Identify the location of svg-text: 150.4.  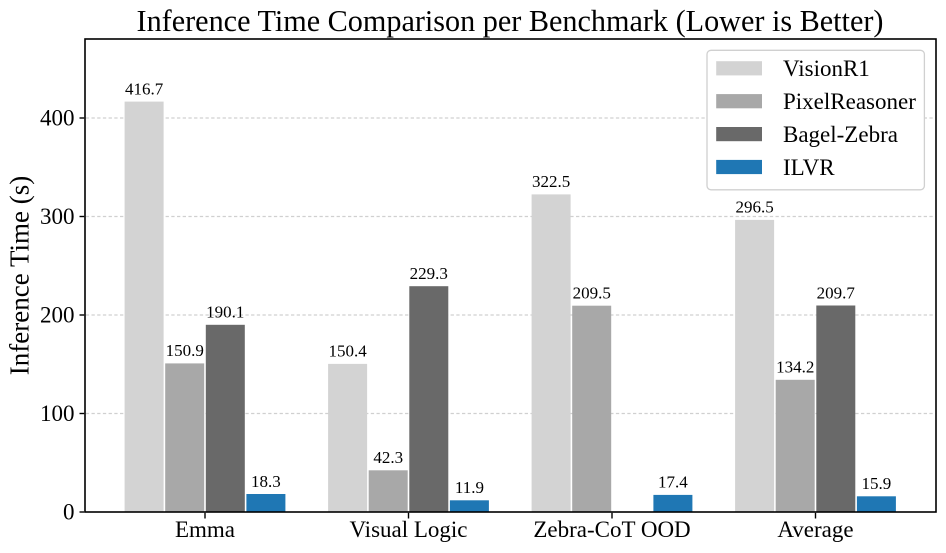
(347, 351).